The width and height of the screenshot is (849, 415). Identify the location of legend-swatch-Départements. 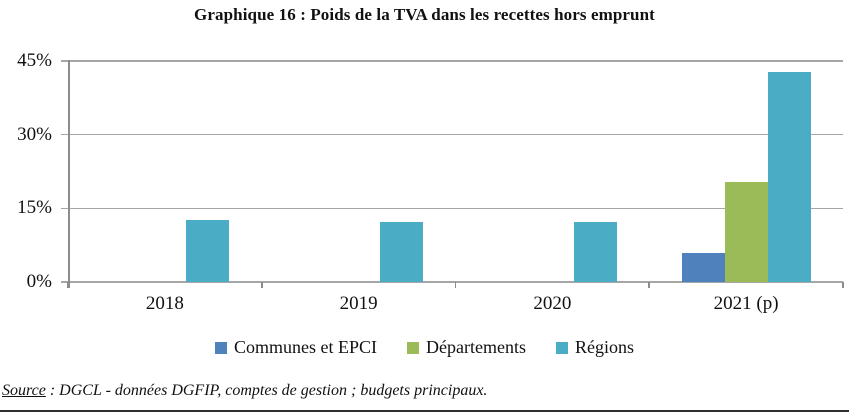
(413, 347).